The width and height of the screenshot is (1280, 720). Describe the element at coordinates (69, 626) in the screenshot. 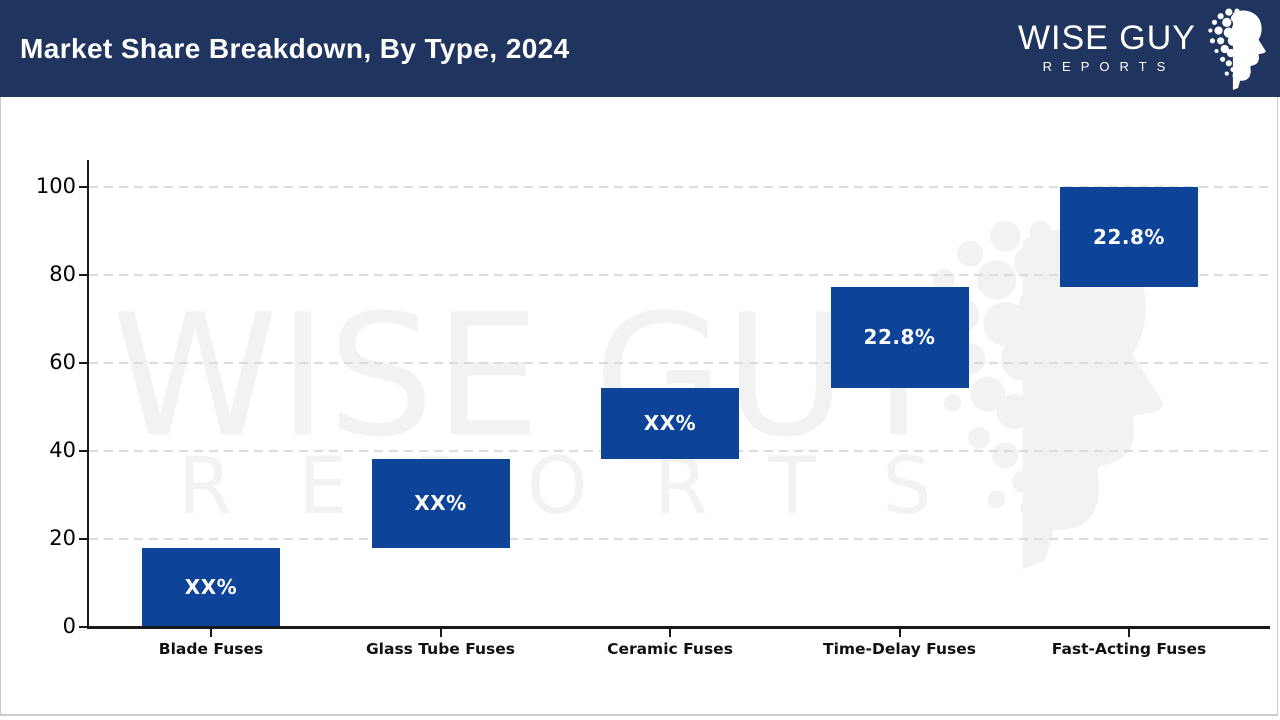

I see `y-tick-label: 0` at that location.